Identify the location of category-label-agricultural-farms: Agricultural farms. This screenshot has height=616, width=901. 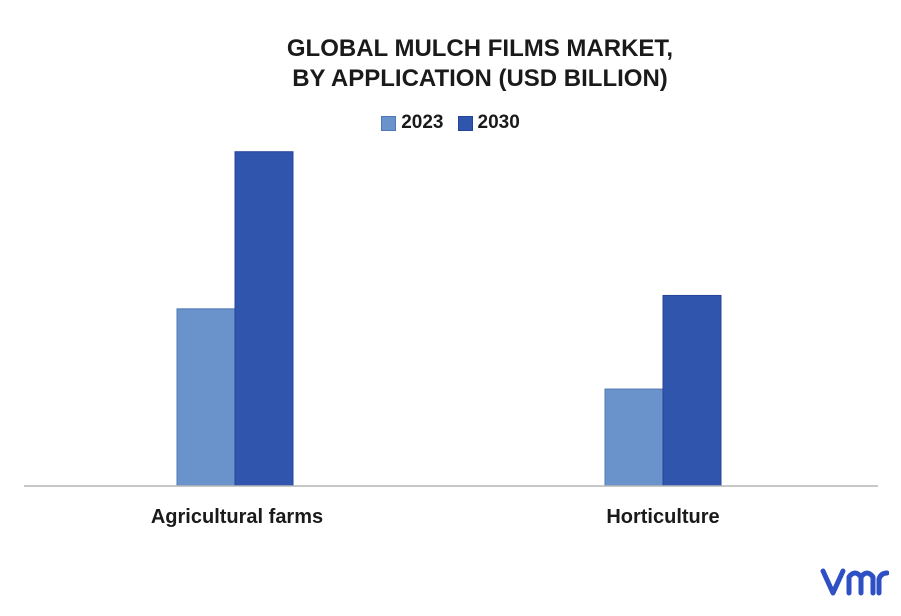
(237, 517).